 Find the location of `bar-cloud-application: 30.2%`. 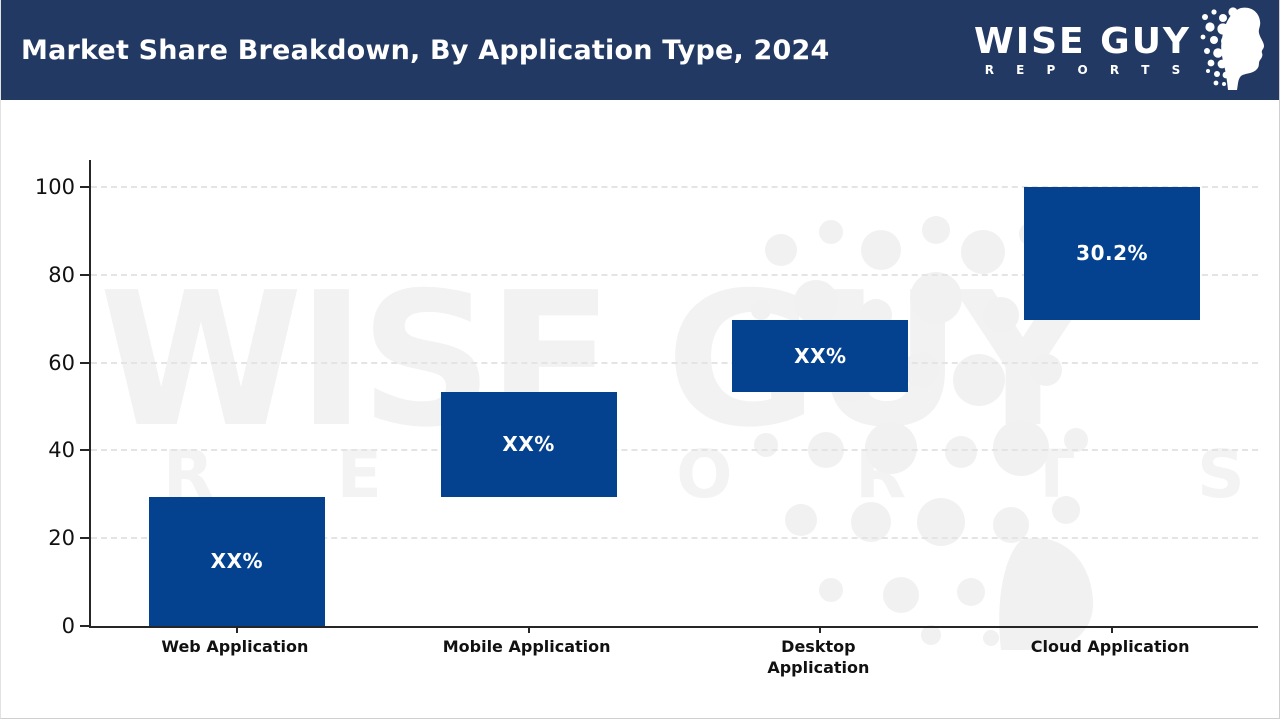

bar-cloud-application: 30.2% is located at coordinates (1112, 253).